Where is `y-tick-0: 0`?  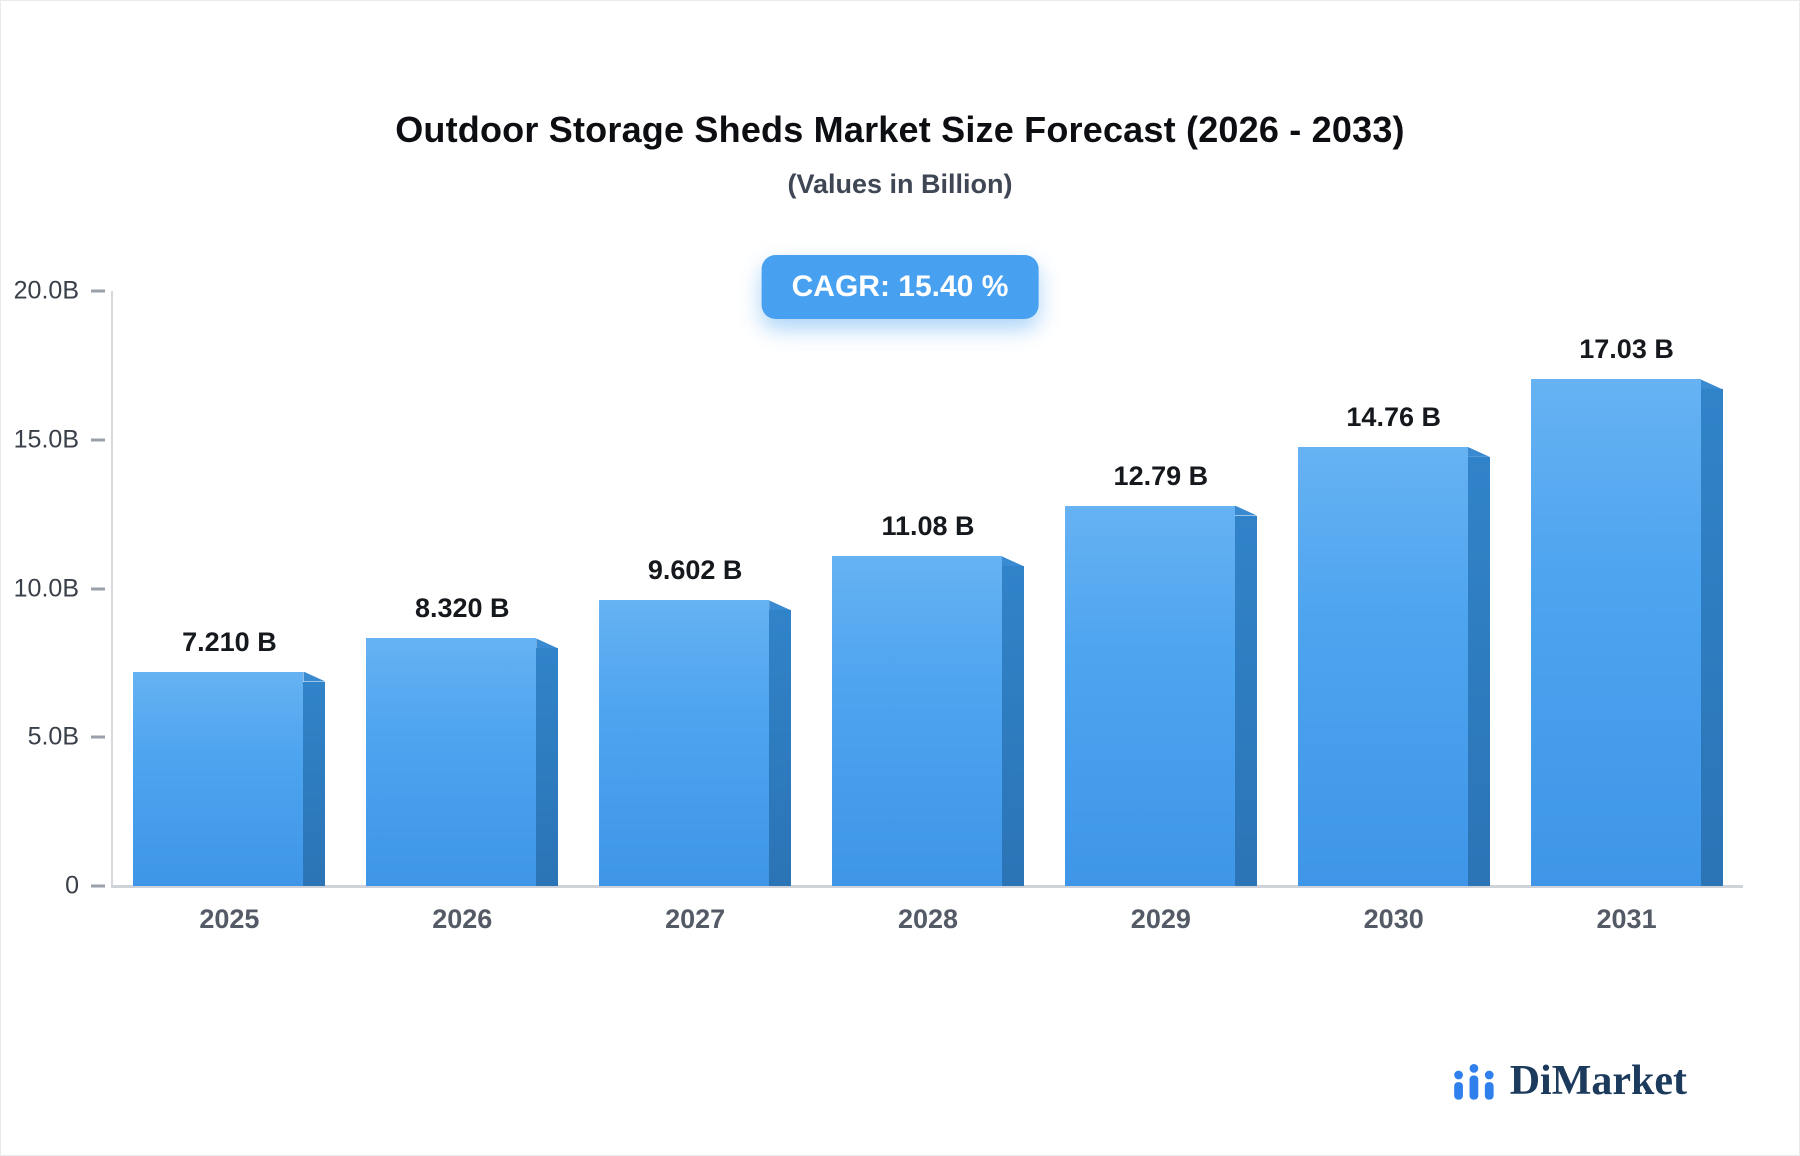 y-tick-0: 0 is located at coordinates (85, 886).